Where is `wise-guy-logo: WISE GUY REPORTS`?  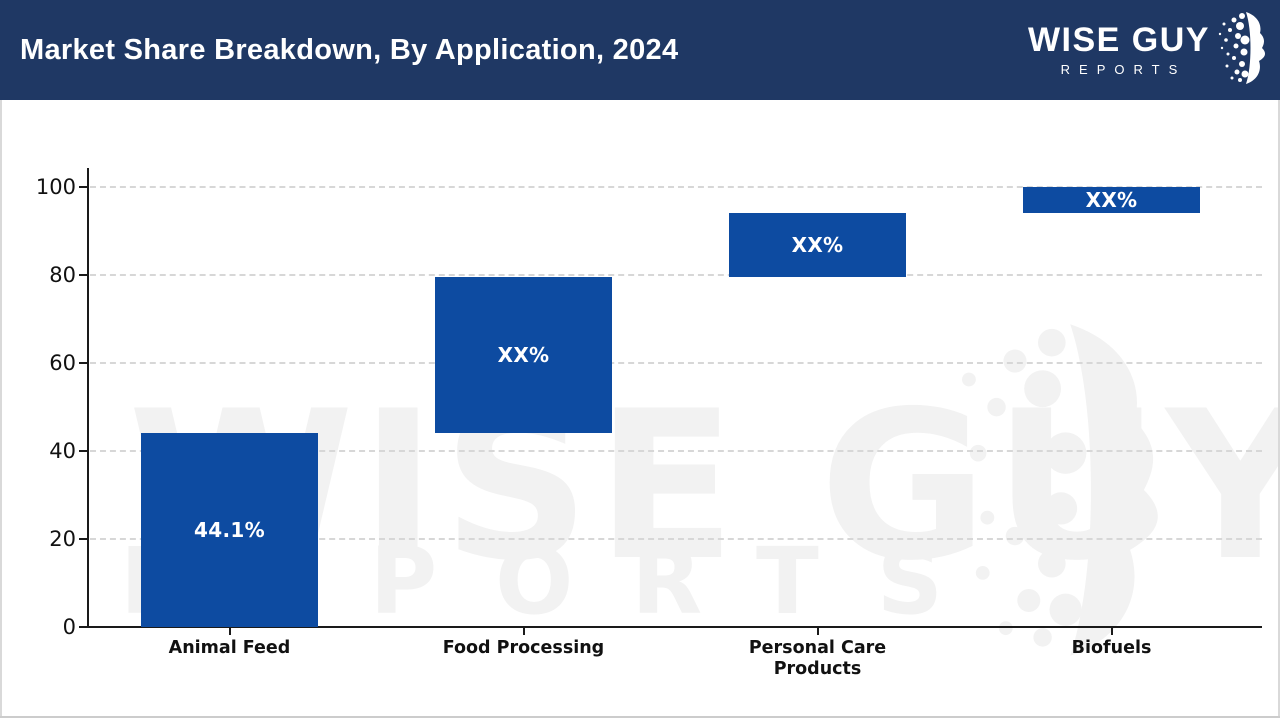 wise-guy-logo: WISE GUY REPORTS is located at coordinates (1147, 48).